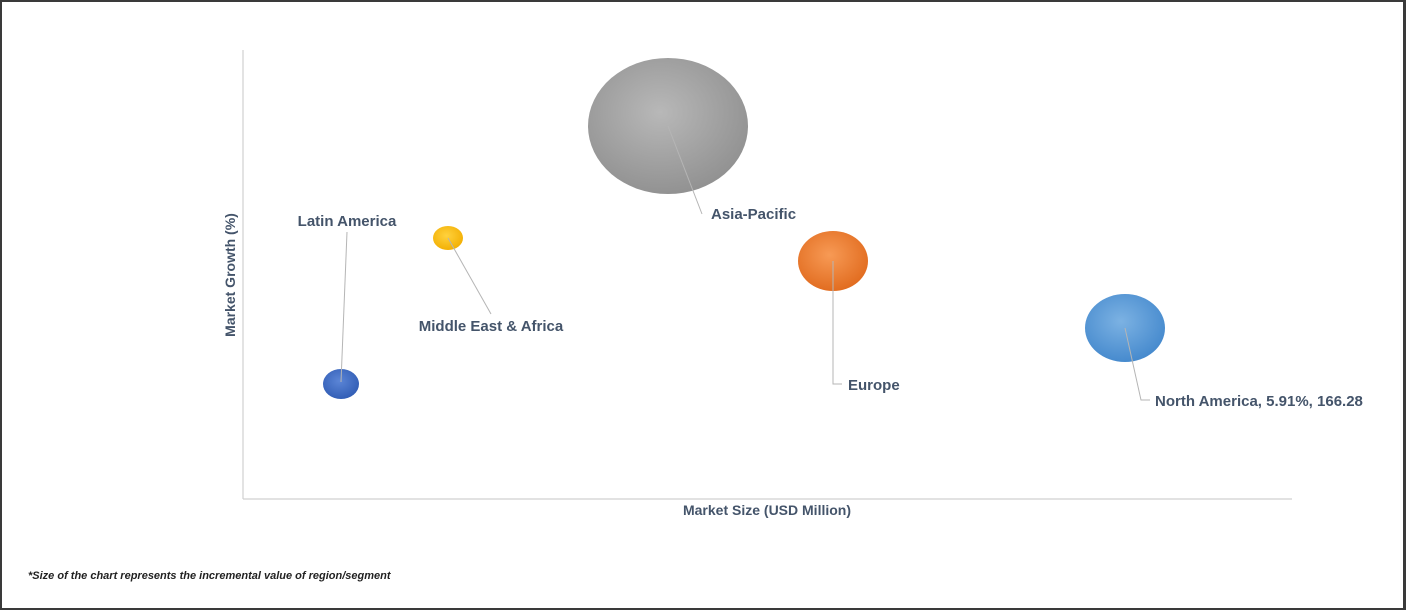  I want to click on bubble-label-3: Europe, so click(874, 385).